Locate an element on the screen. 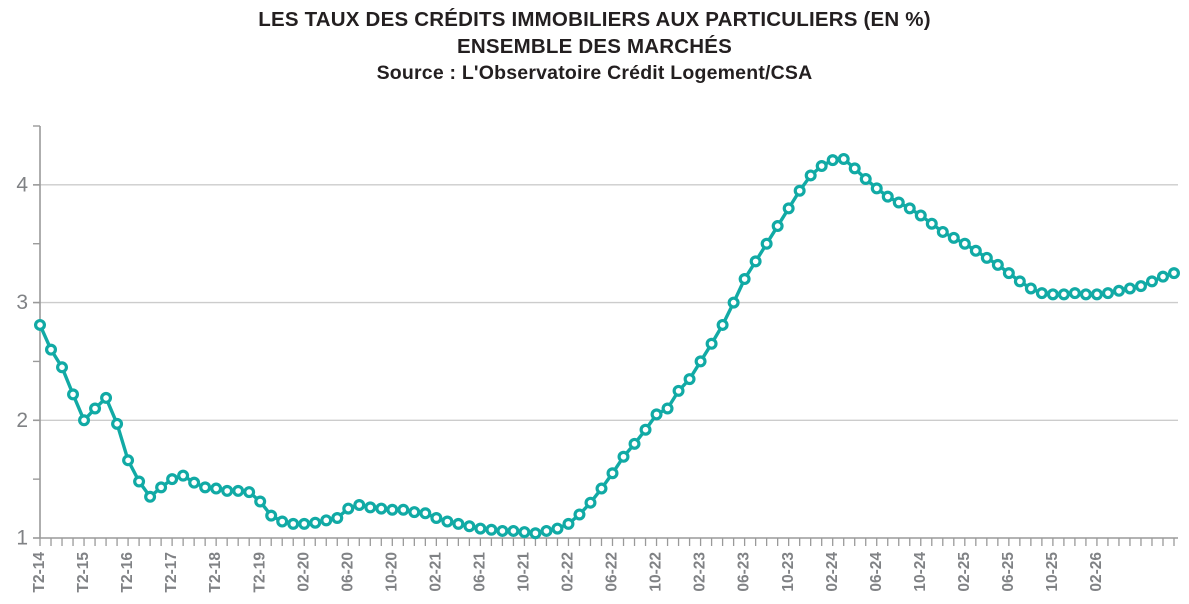 This screenshot has width=1189, height=604. x-axis-tick-label: 10-23 is located at coordinates (788, 572).